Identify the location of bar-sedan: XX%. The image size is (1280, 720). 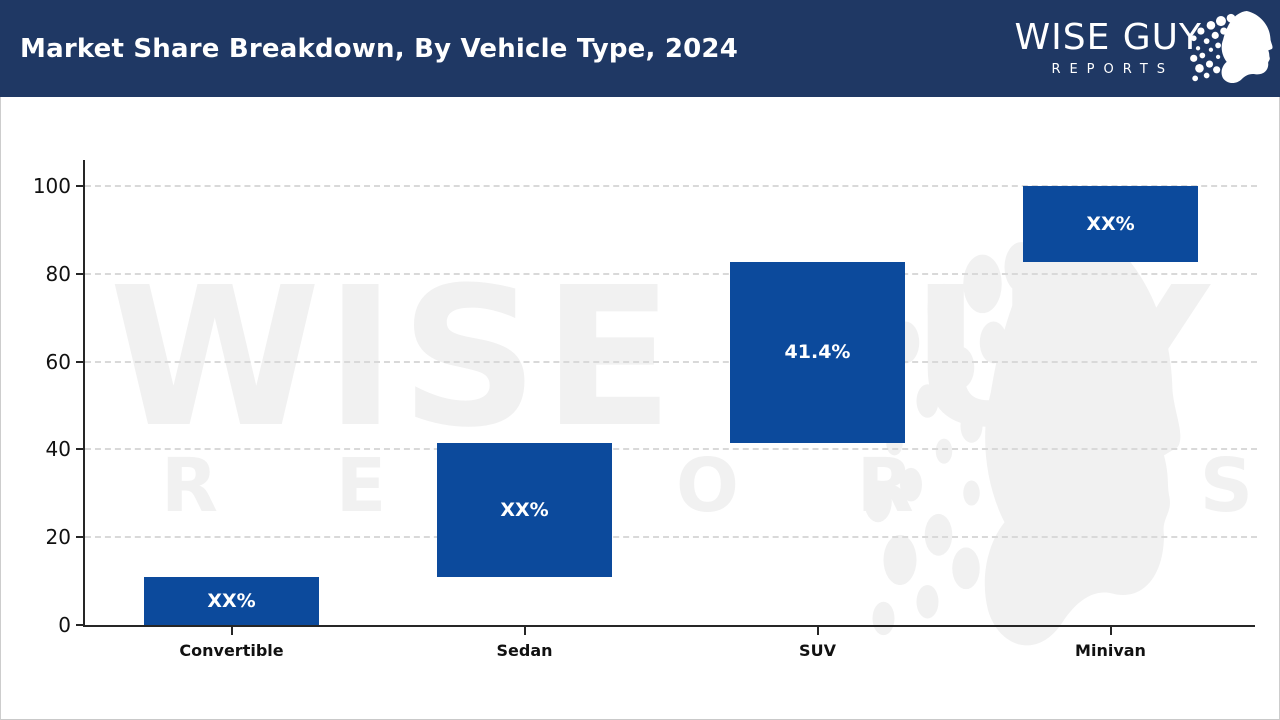
(524, 510).